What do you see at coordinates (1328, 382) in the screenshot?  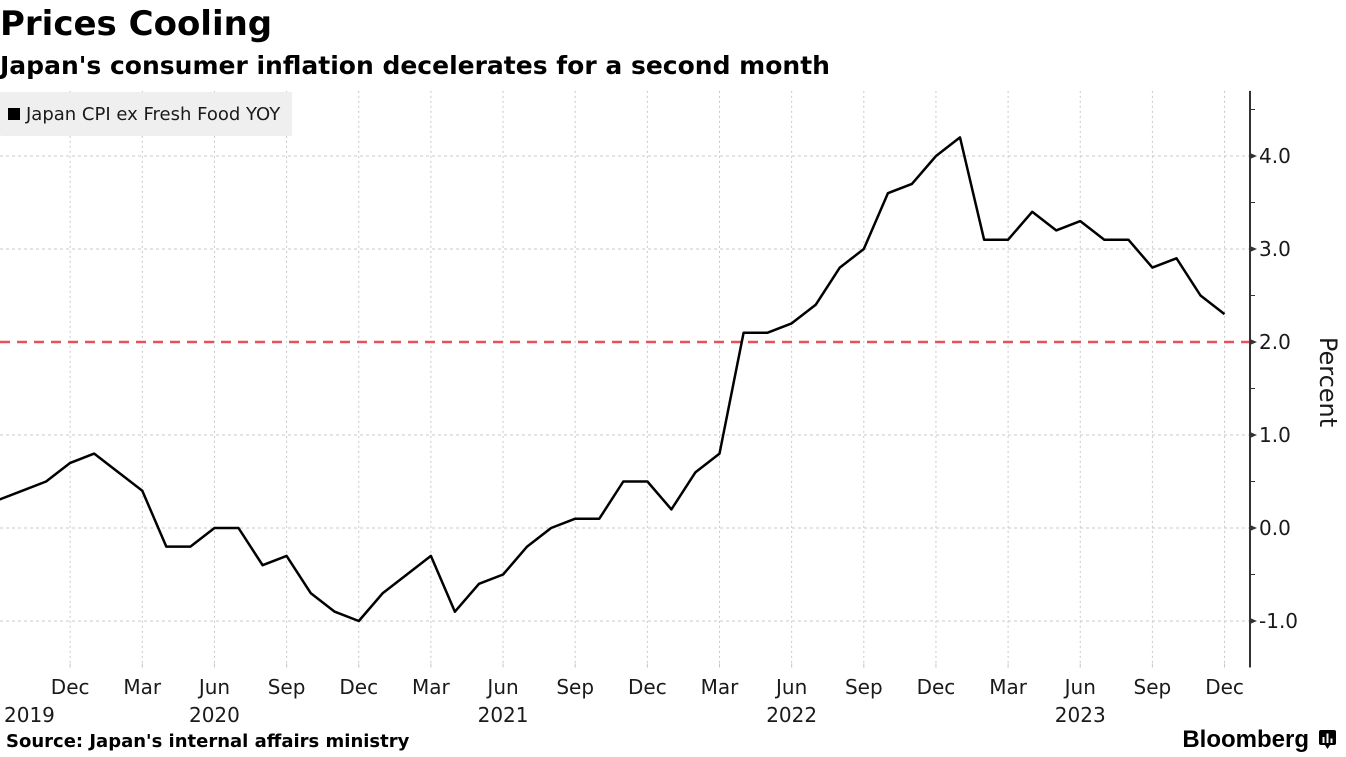 I see `y-axis-label: Percent` at bounding box center [1328, 382].